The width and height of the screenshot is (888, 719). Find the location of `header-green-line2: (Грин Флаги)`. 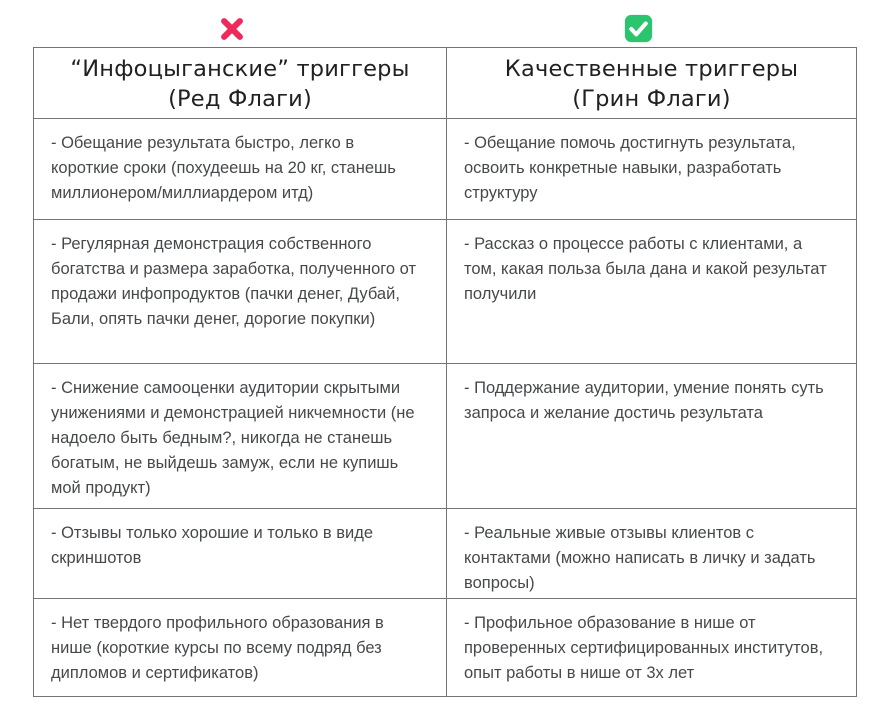

header-green-line2: (Грин Флаги) is located at coordinates (651, 99).